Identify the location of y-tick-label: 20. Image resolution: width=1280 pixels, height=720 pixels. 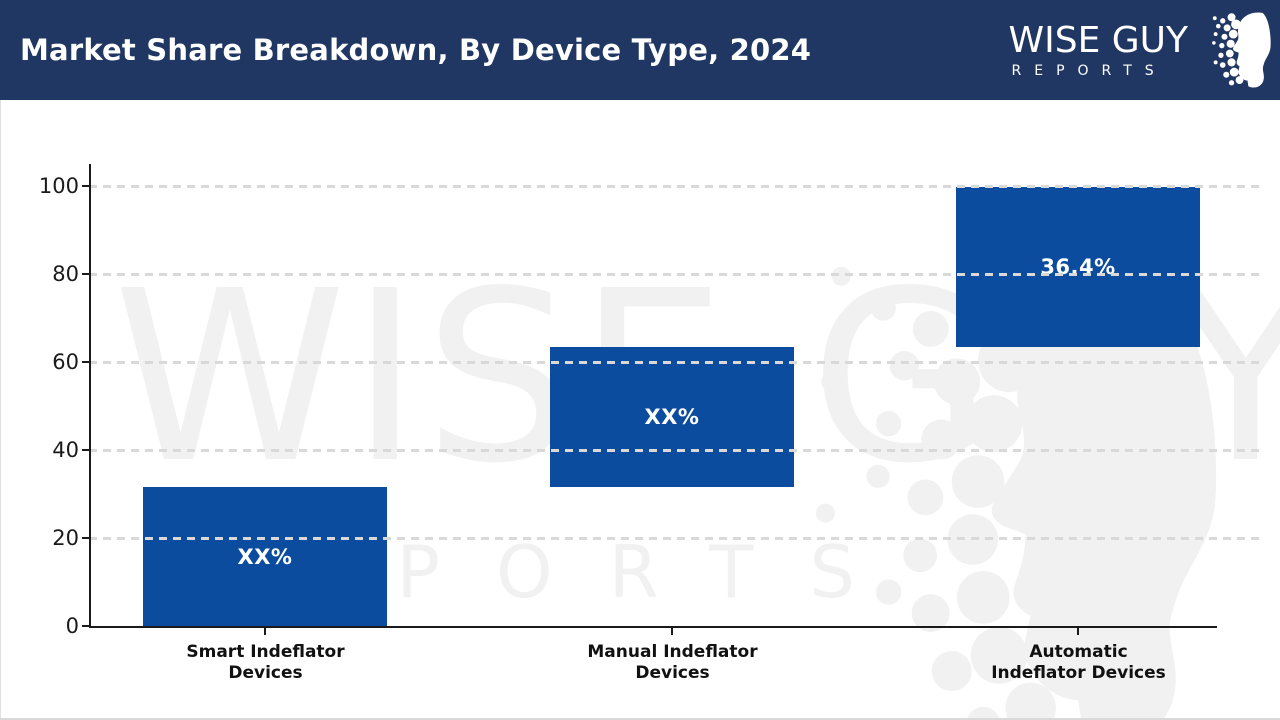
(65, 538).